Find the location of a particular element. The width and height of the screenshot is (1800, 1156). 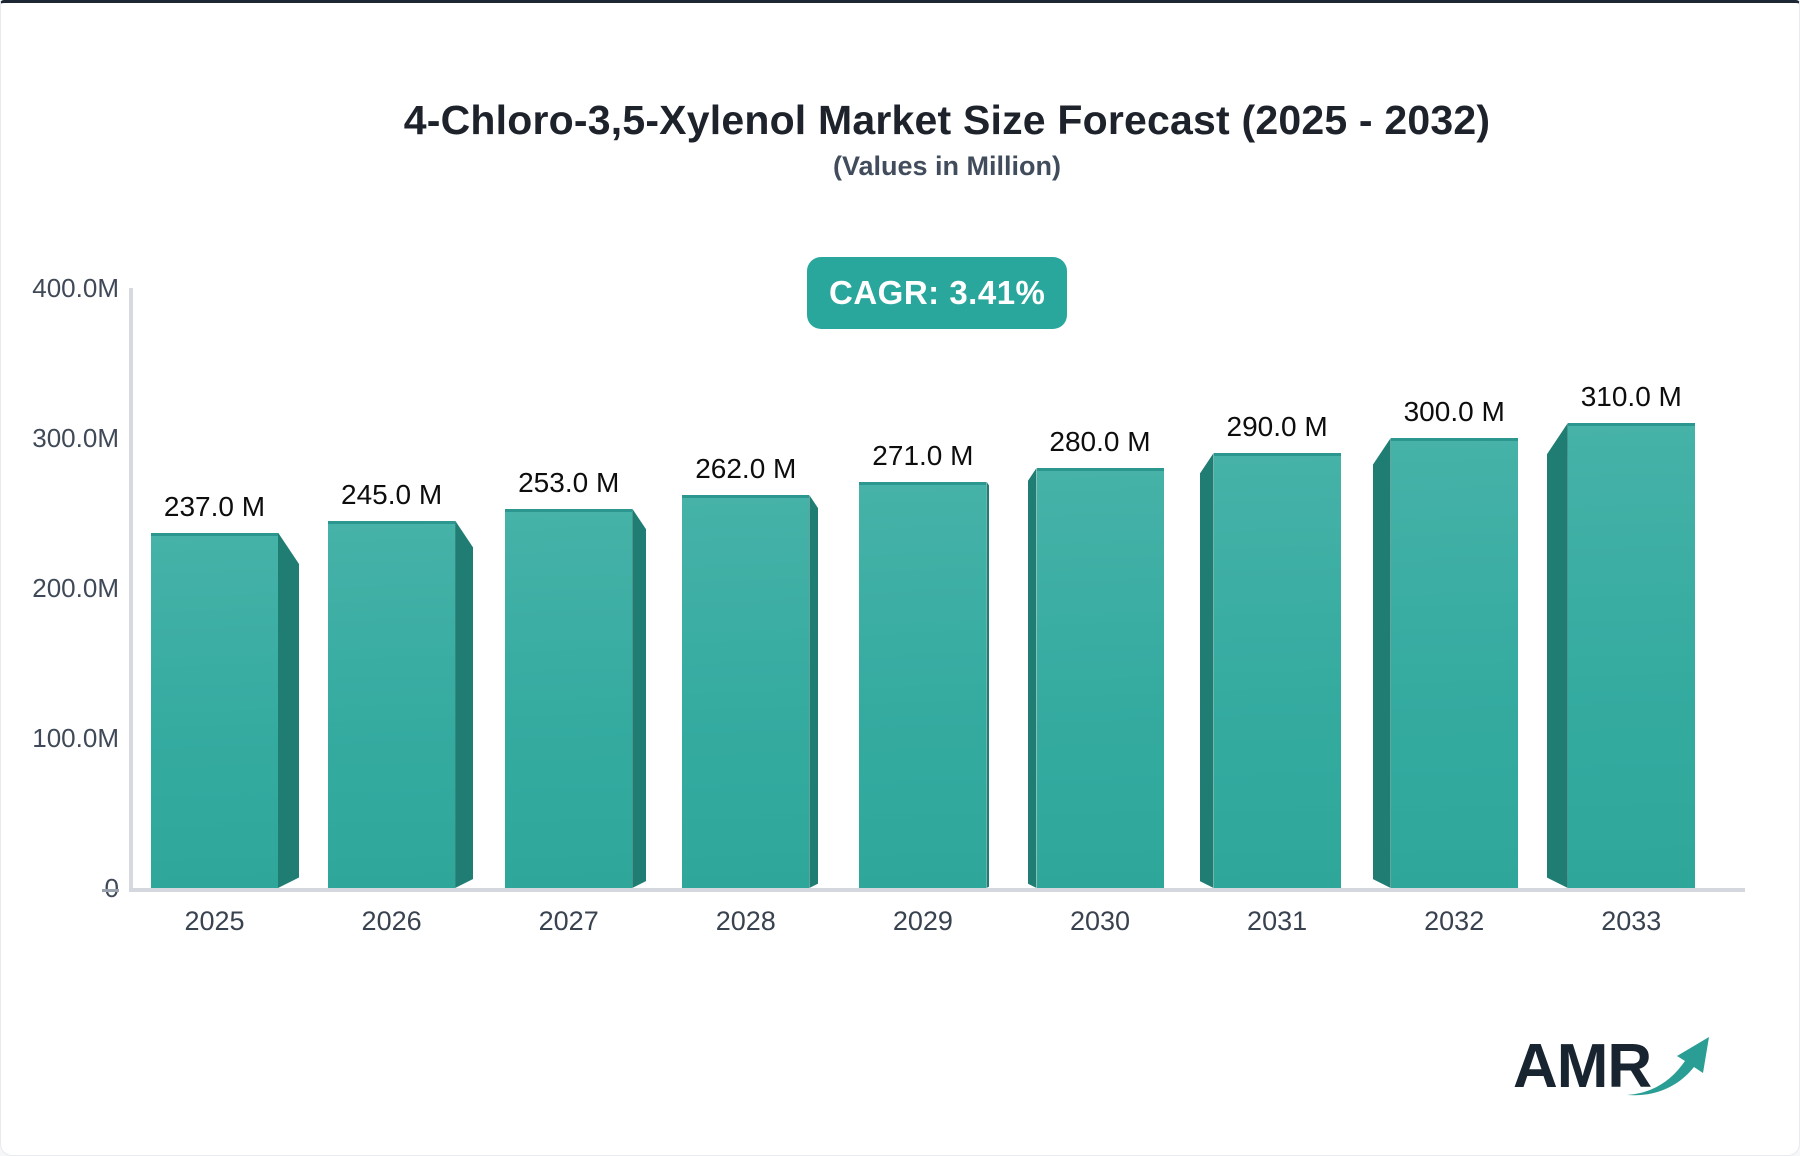

x-axis-label-2027: 2027 is located at coordinates (568, 921).